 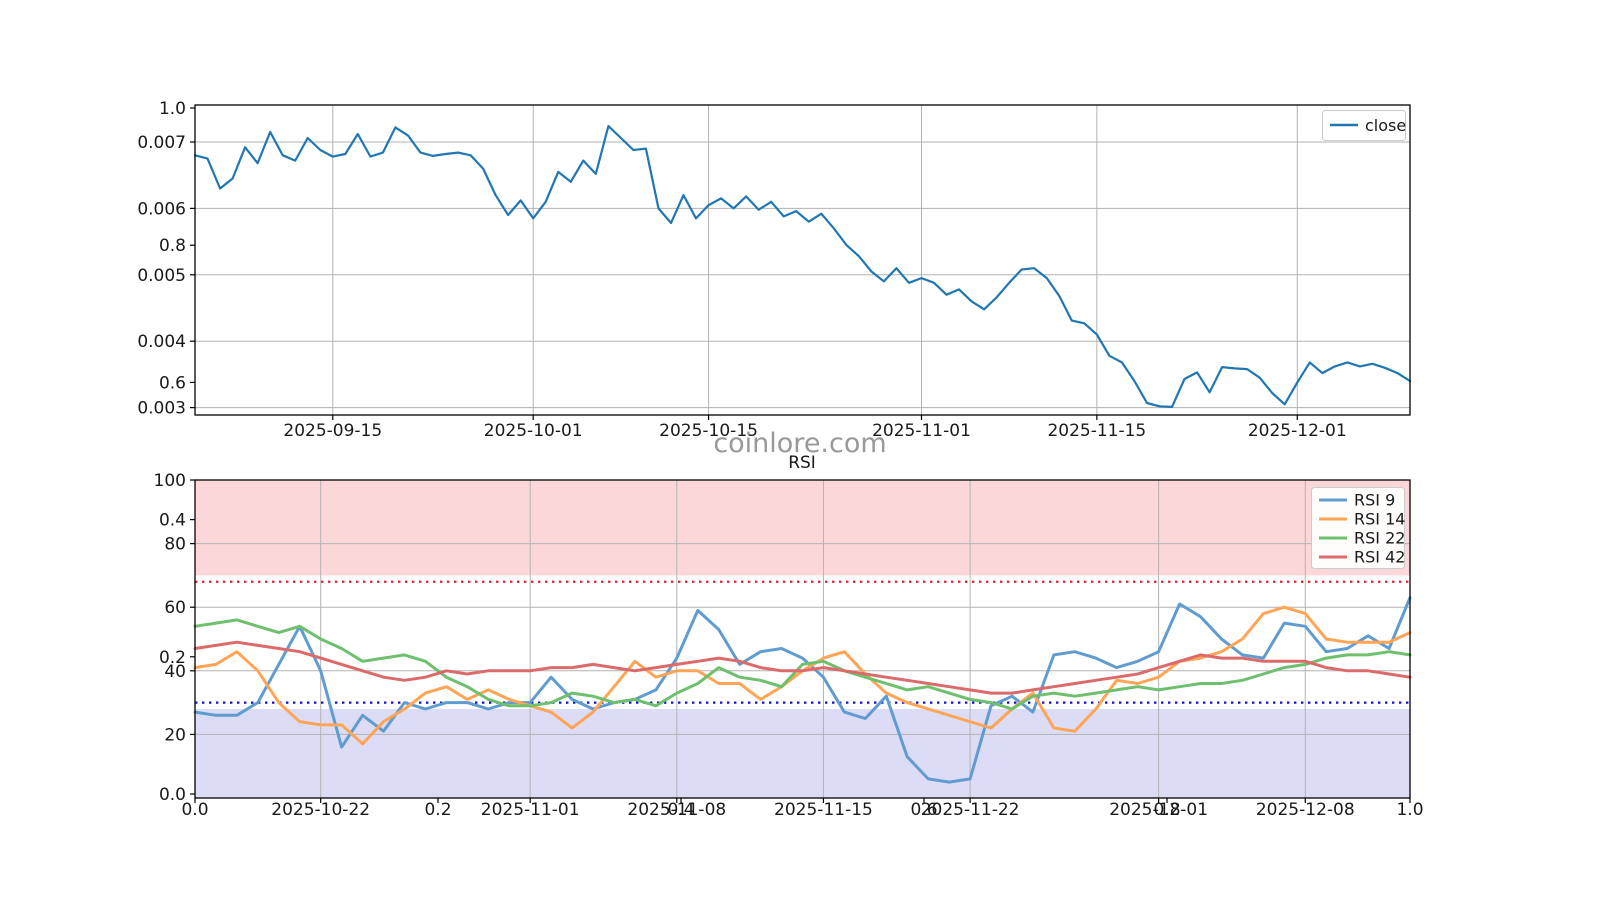 What do you see at coordinates (799, 443) in the screenshot?
I see `watermark-text: coinlore.com` at bounding box center [799, 443].